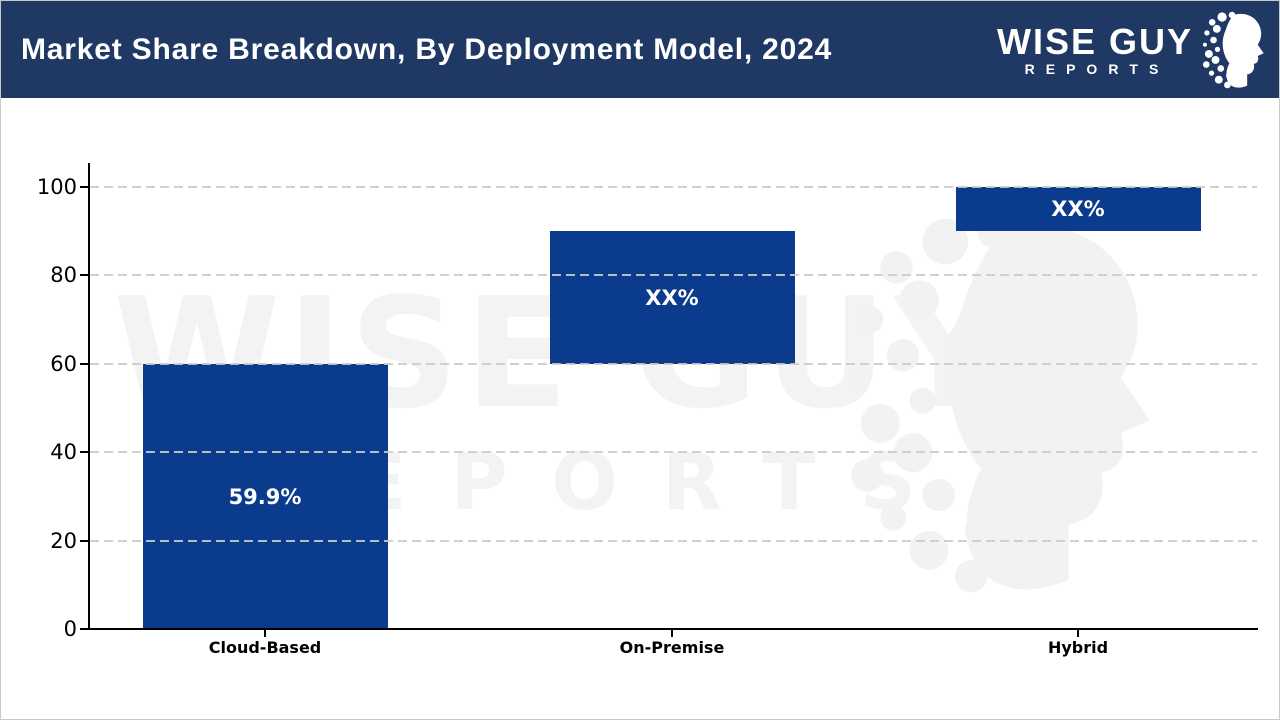 The height and width of the screenshot is (720, 1280). What do you see at coordinates (265, 647) in the screenshot?
I see `x-category-label: Cloud-Based` at bounding box center [265, 647].